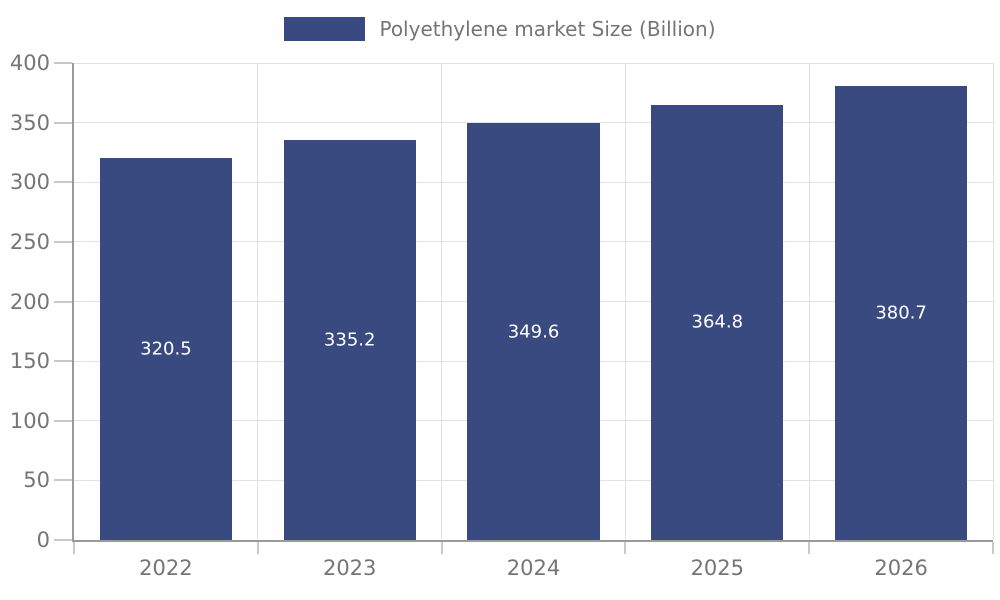 The width and height of the screenshot is (1000, 600). What do you see at coordinates (166, 568) in the screenshot?
I see `x-axis-label: 2022` at bounding box center [166, 568].